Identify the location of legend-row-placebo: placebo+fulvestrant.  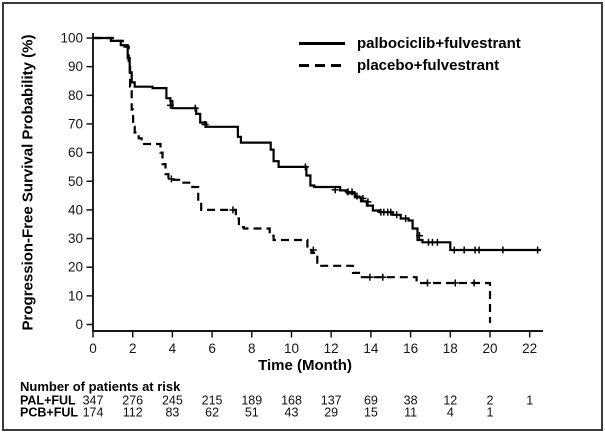
(410, 65).